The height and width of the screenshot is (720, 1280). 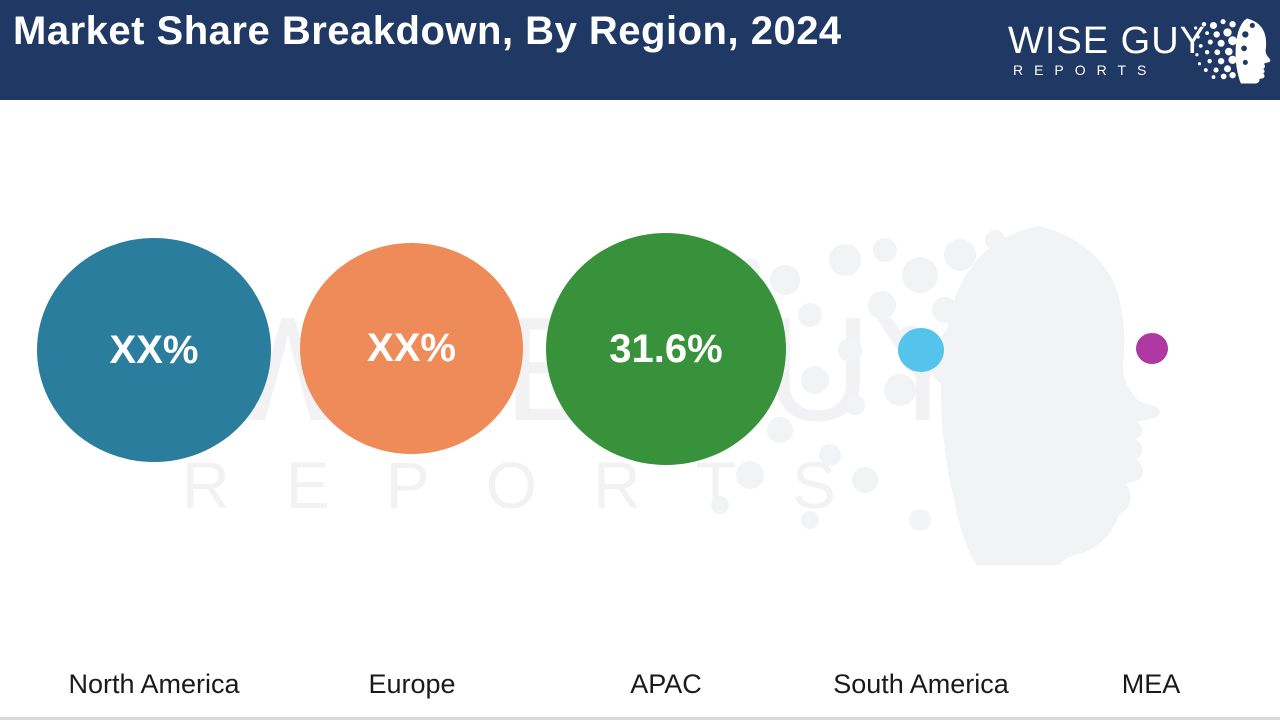 I want to click on bubble-value-label: 31.6%, so click(x=666, y=348).